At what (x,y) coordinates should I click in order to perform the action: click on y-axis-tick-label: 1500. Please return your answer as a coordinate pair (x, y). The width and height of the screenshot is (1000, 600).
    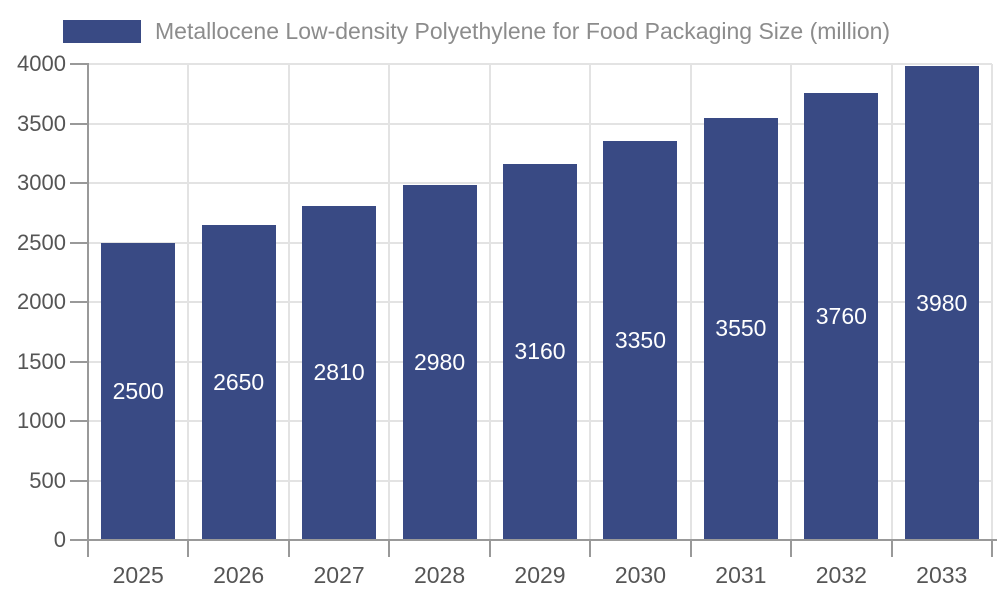
    Looking at the image, I should click on (41, 361).